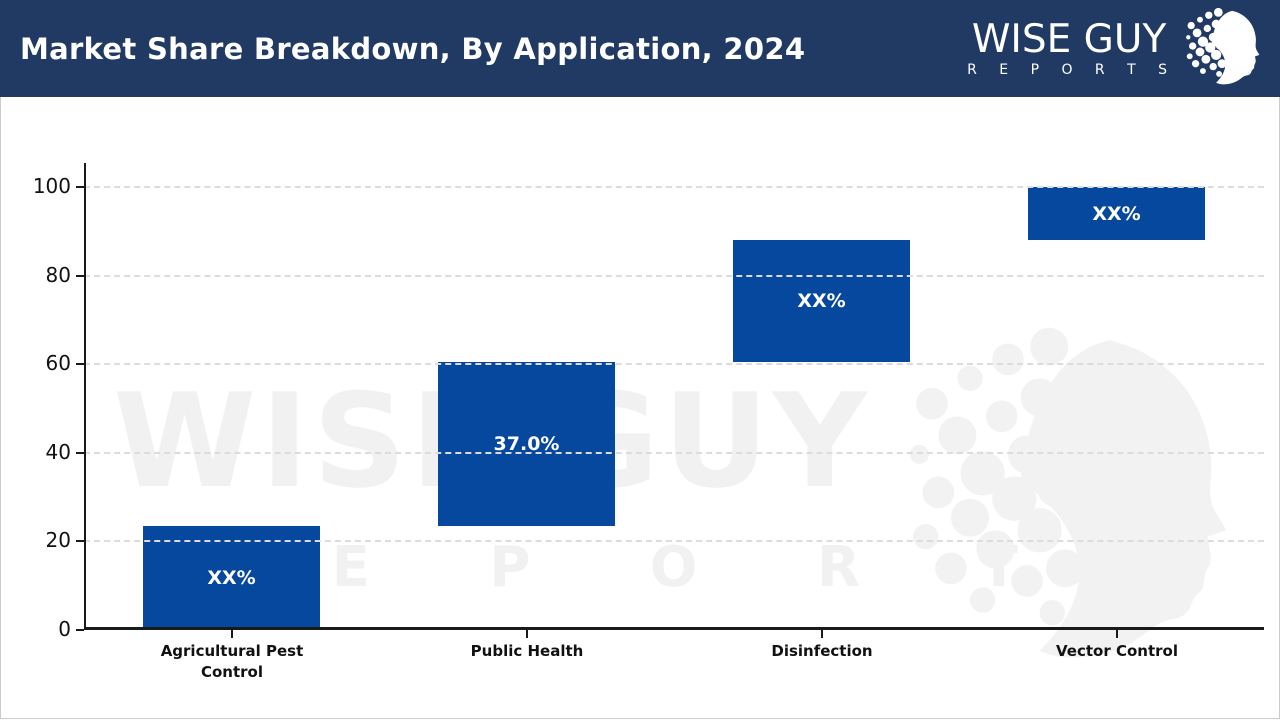 The height and width of the screenshot is (720, 1280). I want to click on logo-subtitle: R E P O R T S, so click(1071, 69).